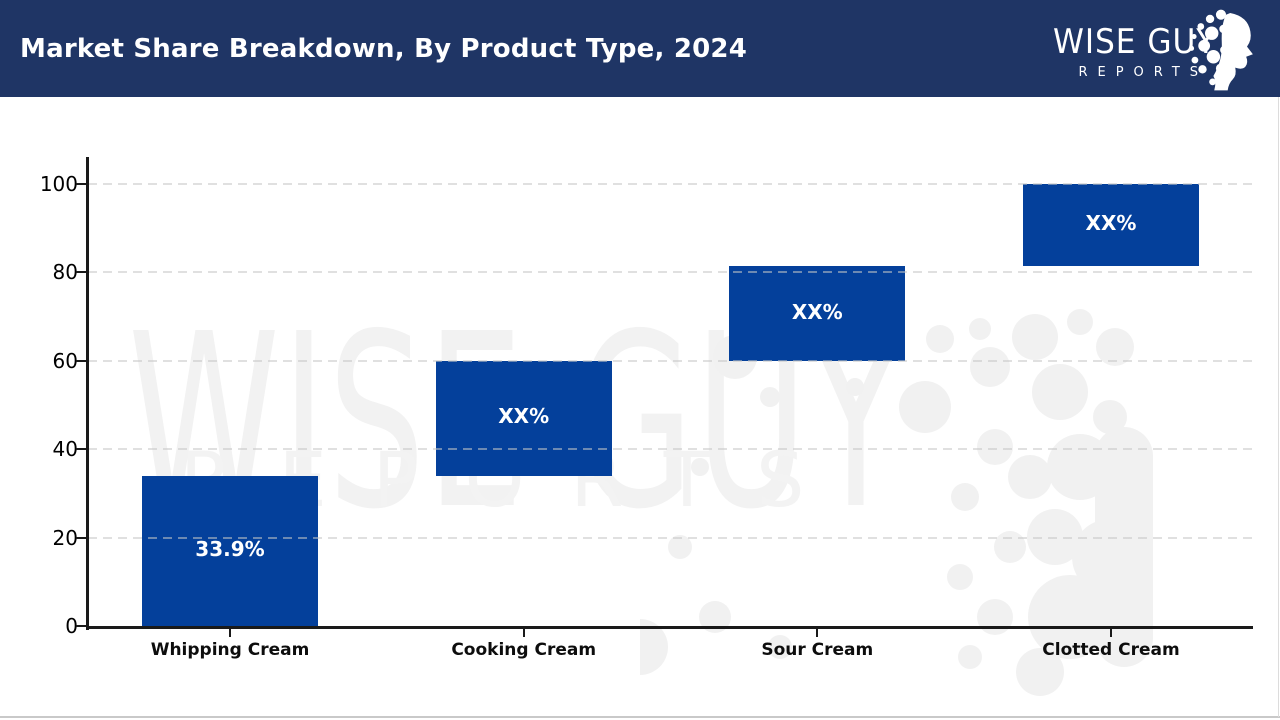 This screenshot has height=720, width=1280. Describe the element at coordinates (87, 393) in the screenshot. I see `y-axis-line` at that location.